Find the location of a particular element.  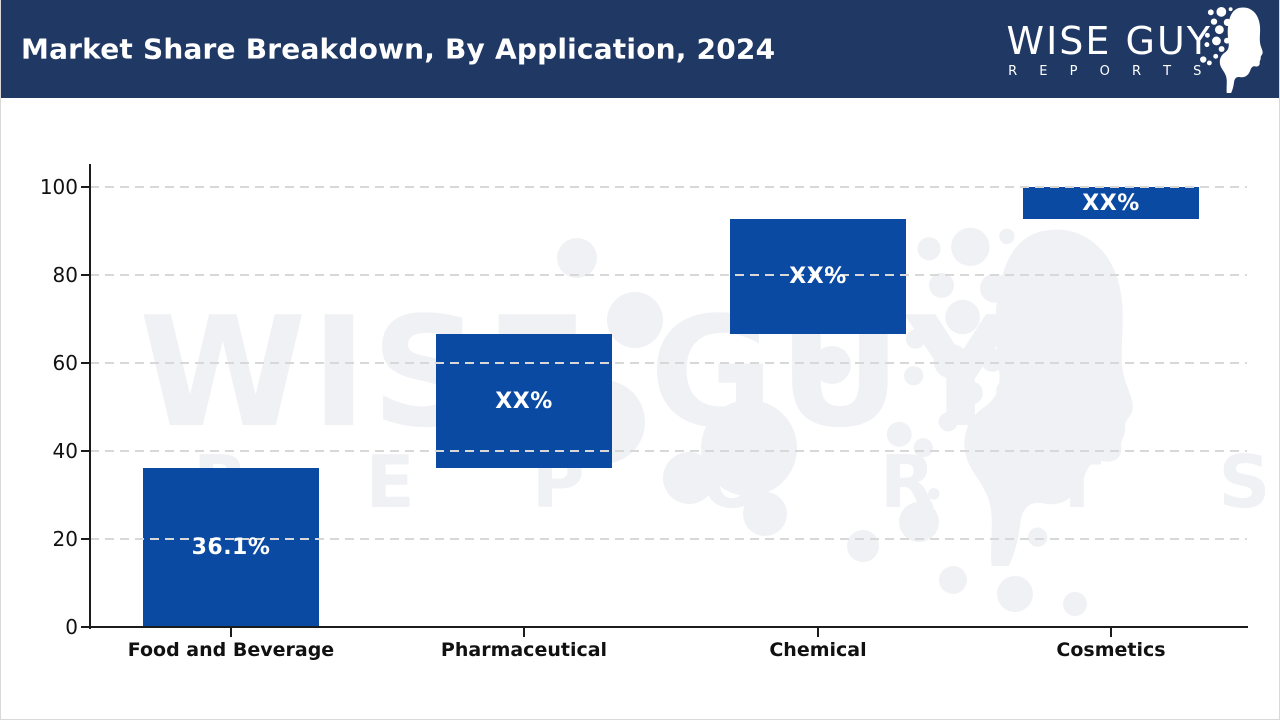

y-tick-label: 20 is located at coordinates (65, 539).